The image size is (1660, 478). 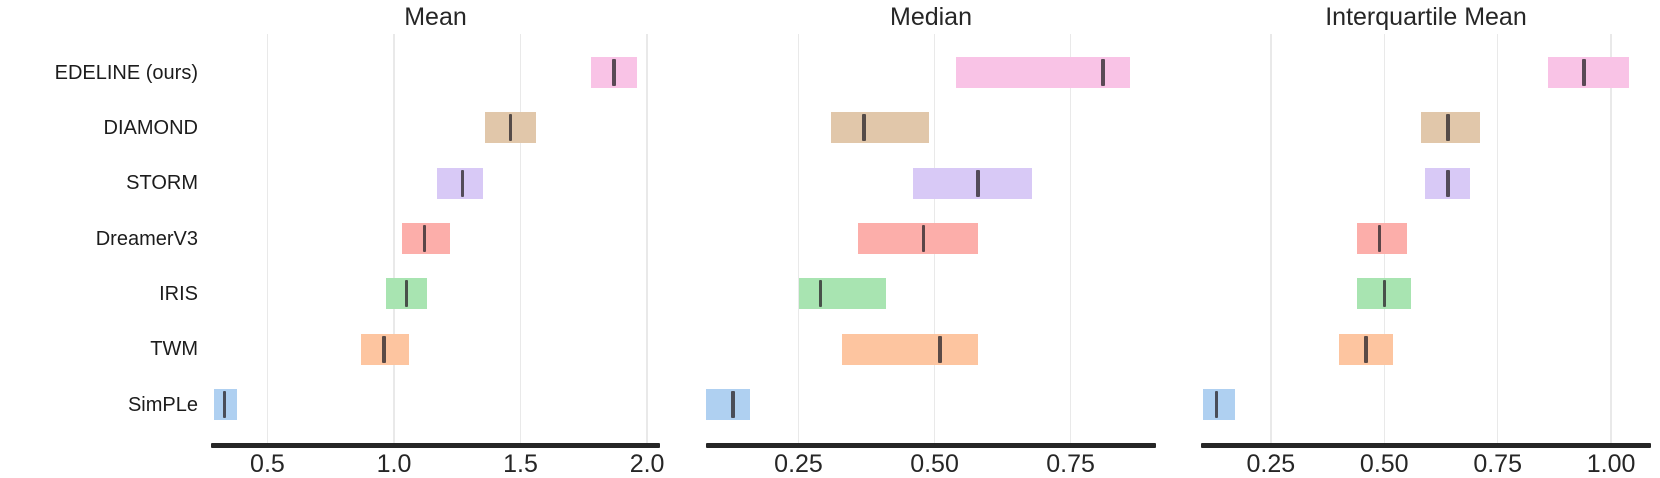 I want to click on panel-title-interquartile-mean: Interquartile Mean, so click(x=1426, y=17).